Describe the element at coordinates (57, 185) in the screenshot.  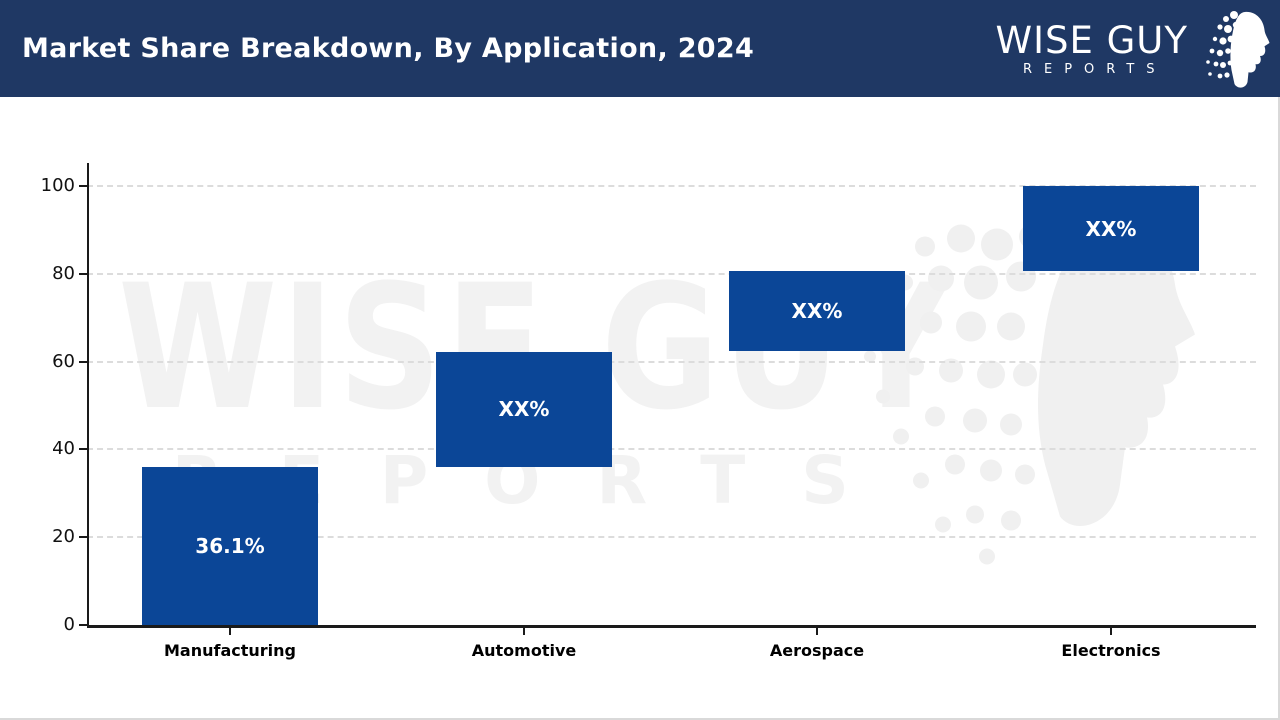
I see `y-tick-label: 100` at that location.